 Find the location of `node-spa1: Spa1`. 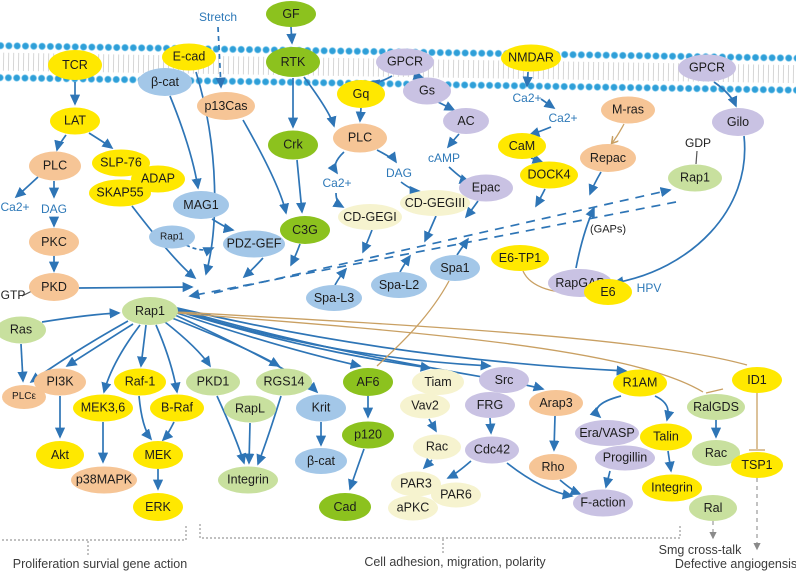

node-spa1: Spa1 is located at coordinates (455, 268).